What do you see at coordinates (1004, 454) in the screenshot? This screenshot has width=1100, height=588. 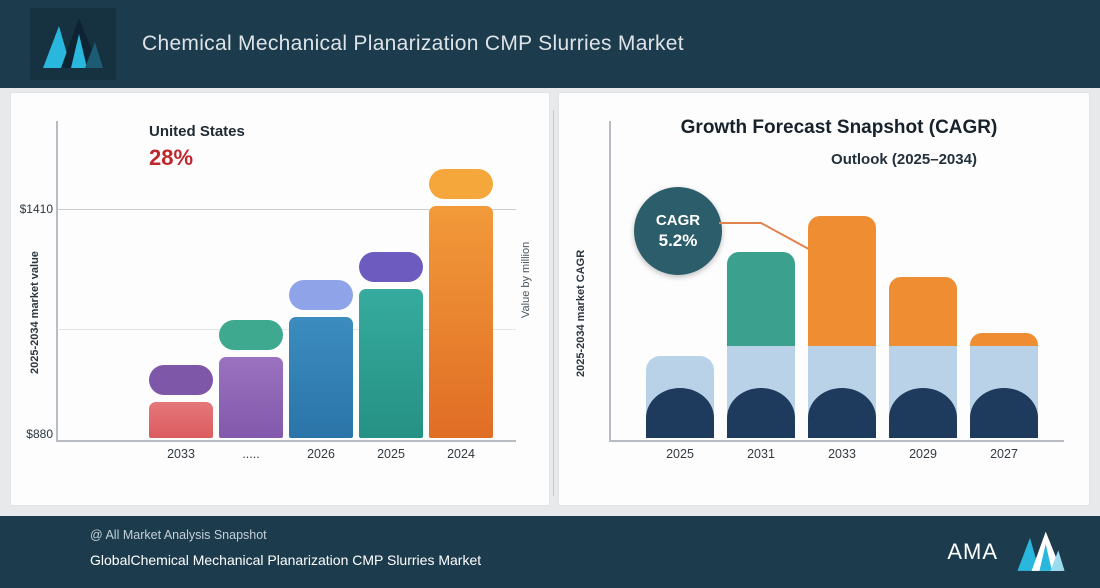 I see `x-axis-tick-label: 2027` at bounding box center [1004, 454].